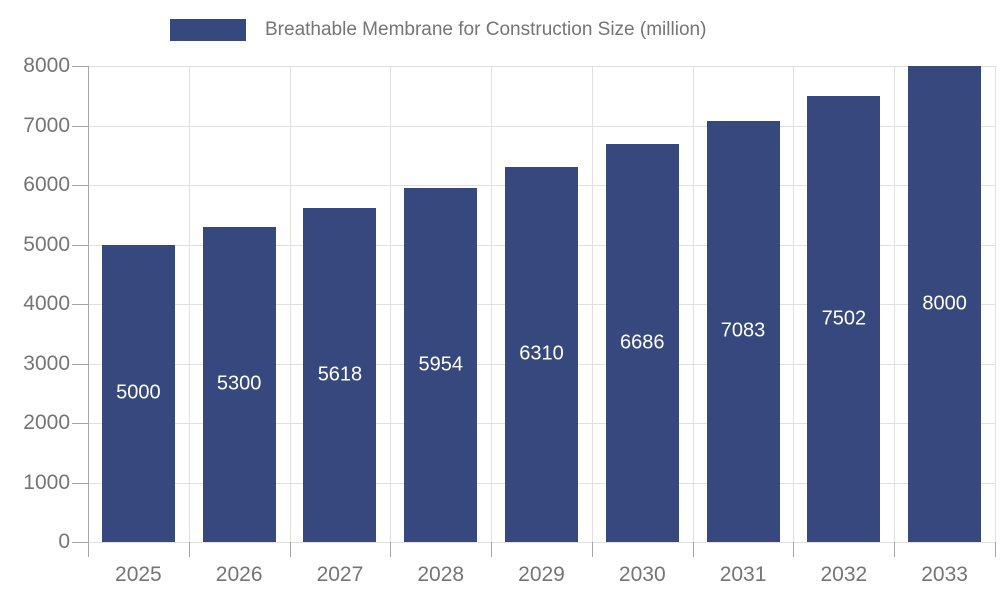 Image resolution: width=1000 pixels, height=600 pixels. Describe the element at coordinates (441, 574) in the screenshot. I see `x-axis-tick-label: 2028` at that location.